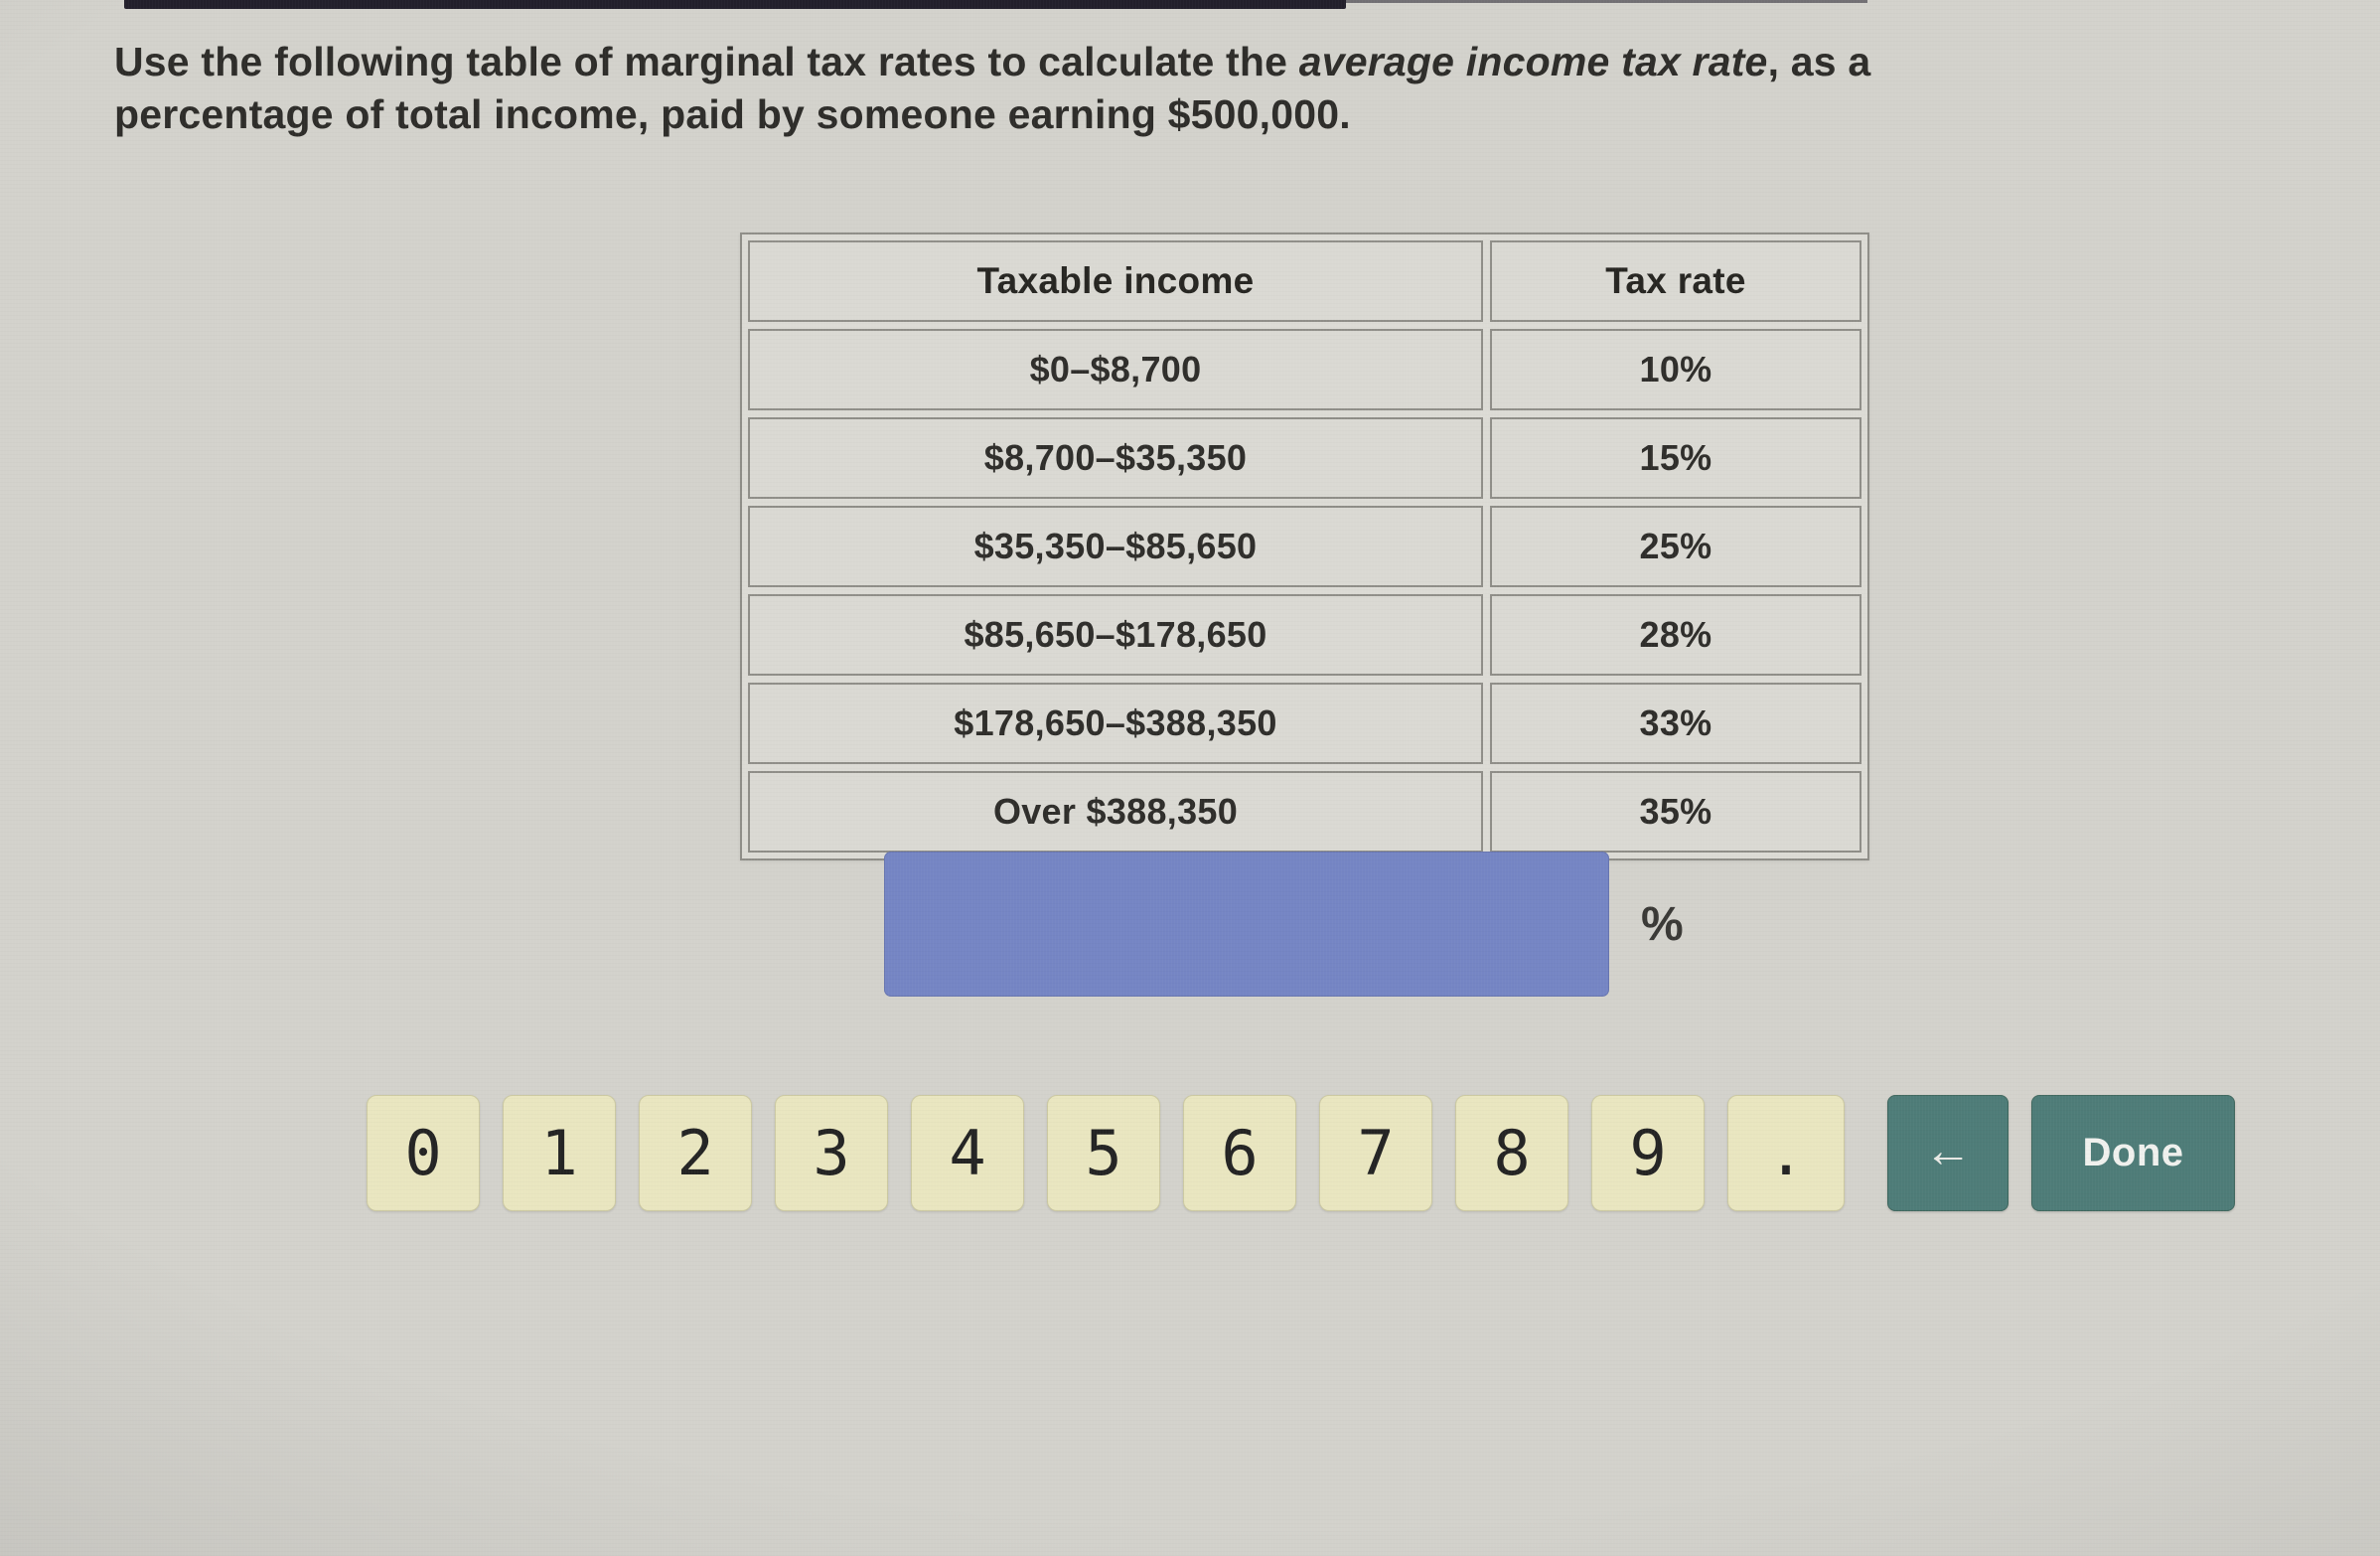  What do you see at coordinates (1662, 924) in the screenshot?
I see `percent-label: %` at bounding box center [1662, 924].